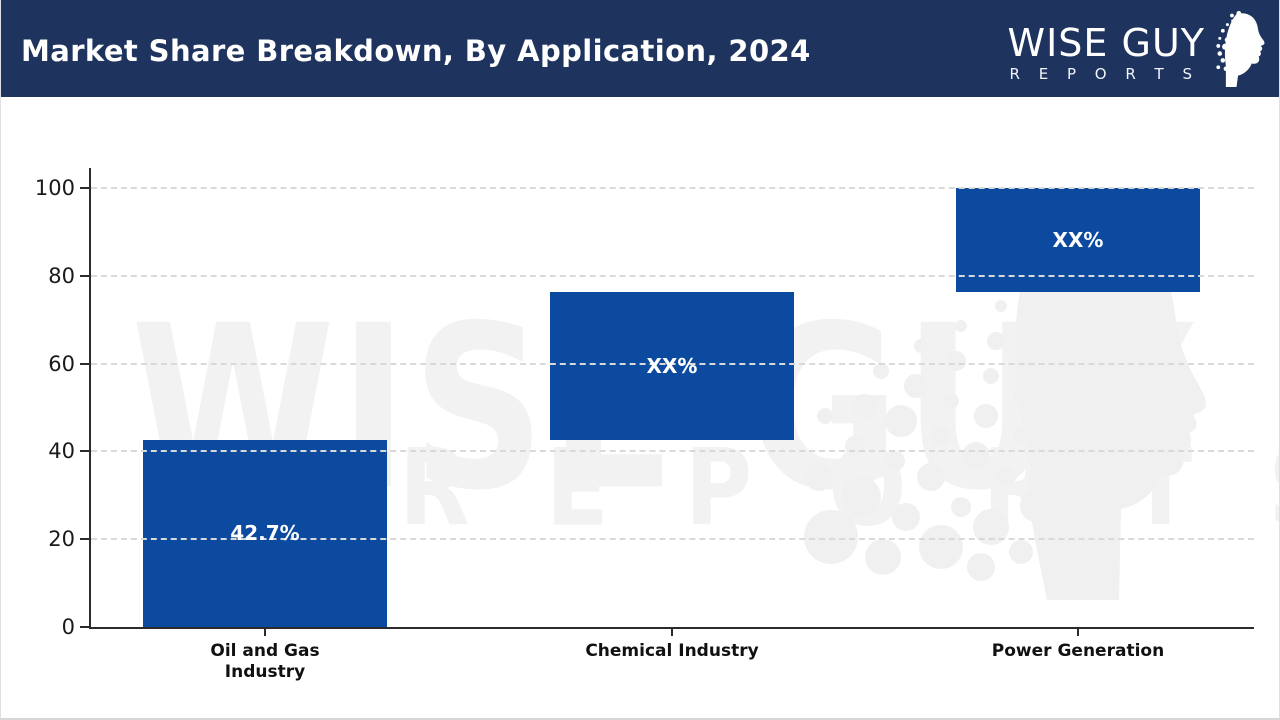 The width and height of the screenshot is (1280, 720). What do you see at coordinates (265, 631) in the screenshot?
I see `x-tick-oil-and-gas-industry` at bounding box center [265, 631].